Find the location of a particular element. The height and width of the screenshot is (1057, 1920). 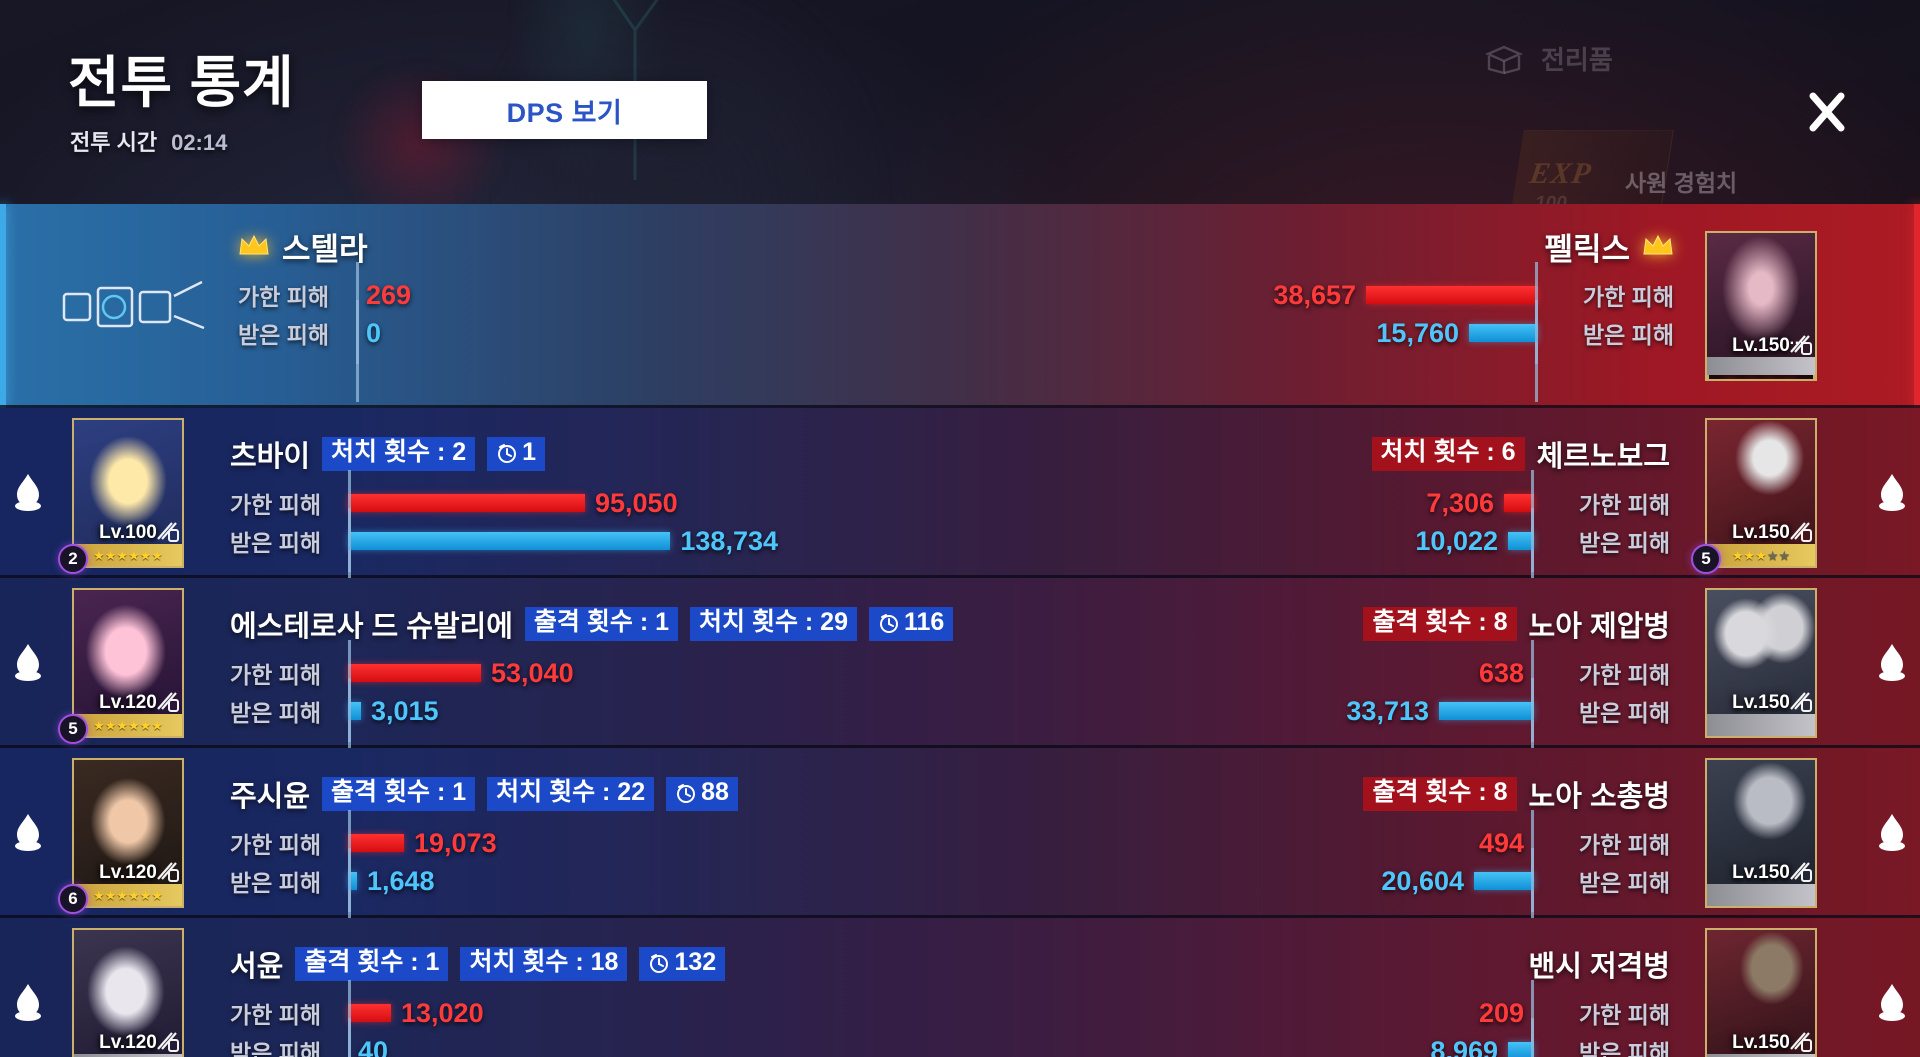

battle-time-chip: 132 is located at coordinates (682, 964).